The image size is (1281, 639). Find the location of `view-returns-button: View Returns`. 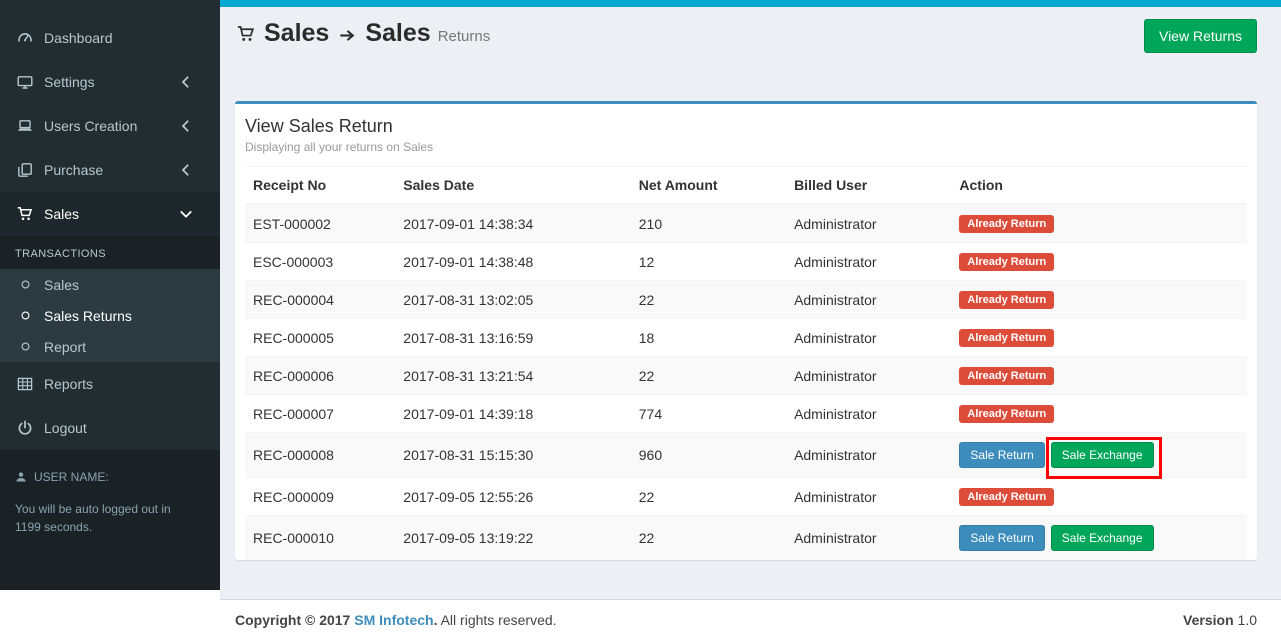

view-returns-button: View Returns is located at coordinates (1200, 36).